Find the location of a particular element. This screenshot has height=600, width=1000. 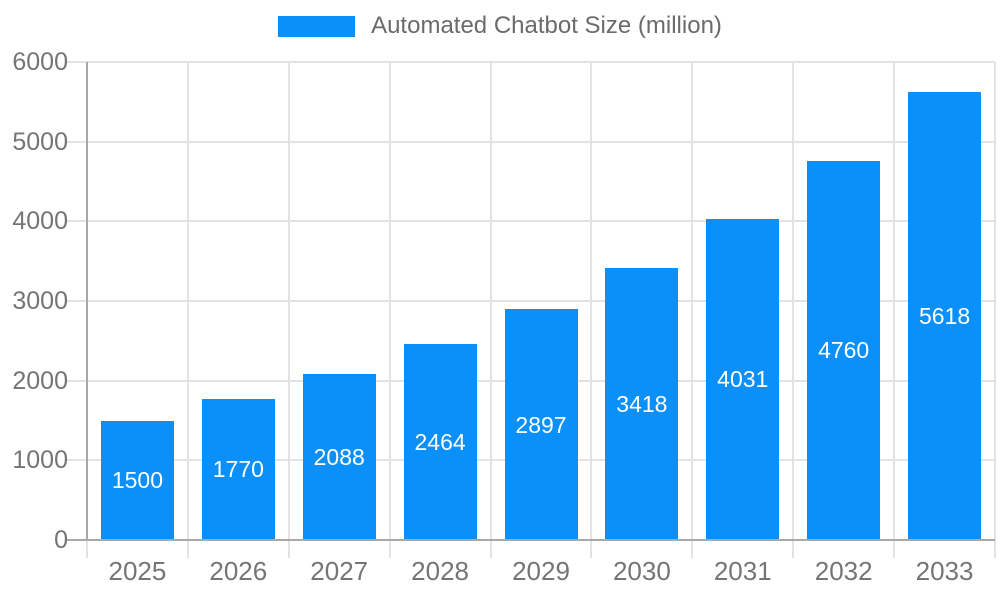

x-tick-label: 2025 is located at coordinates (137, 571).